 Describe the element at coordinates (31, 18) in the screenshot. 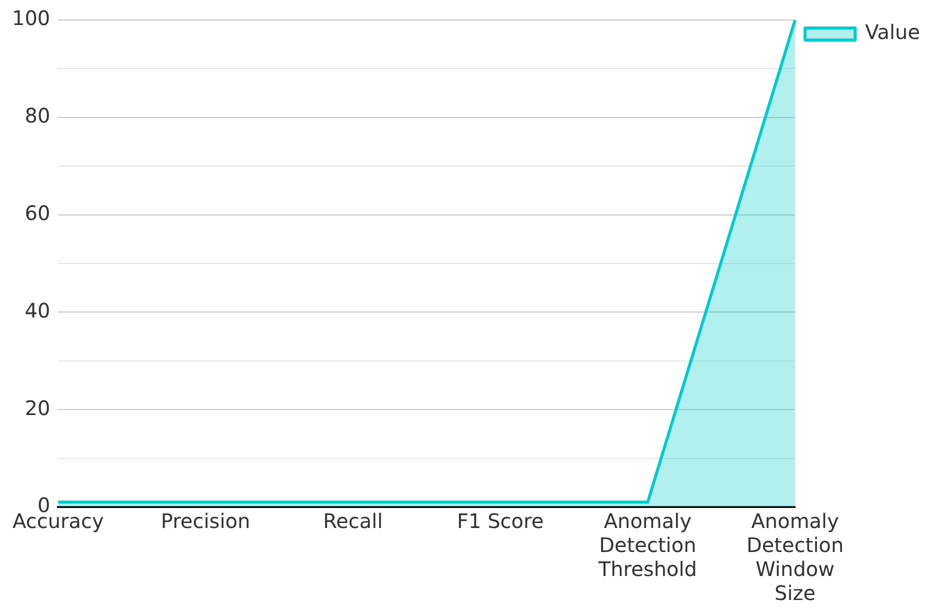

I see `y-tick-label: 100` at that location.